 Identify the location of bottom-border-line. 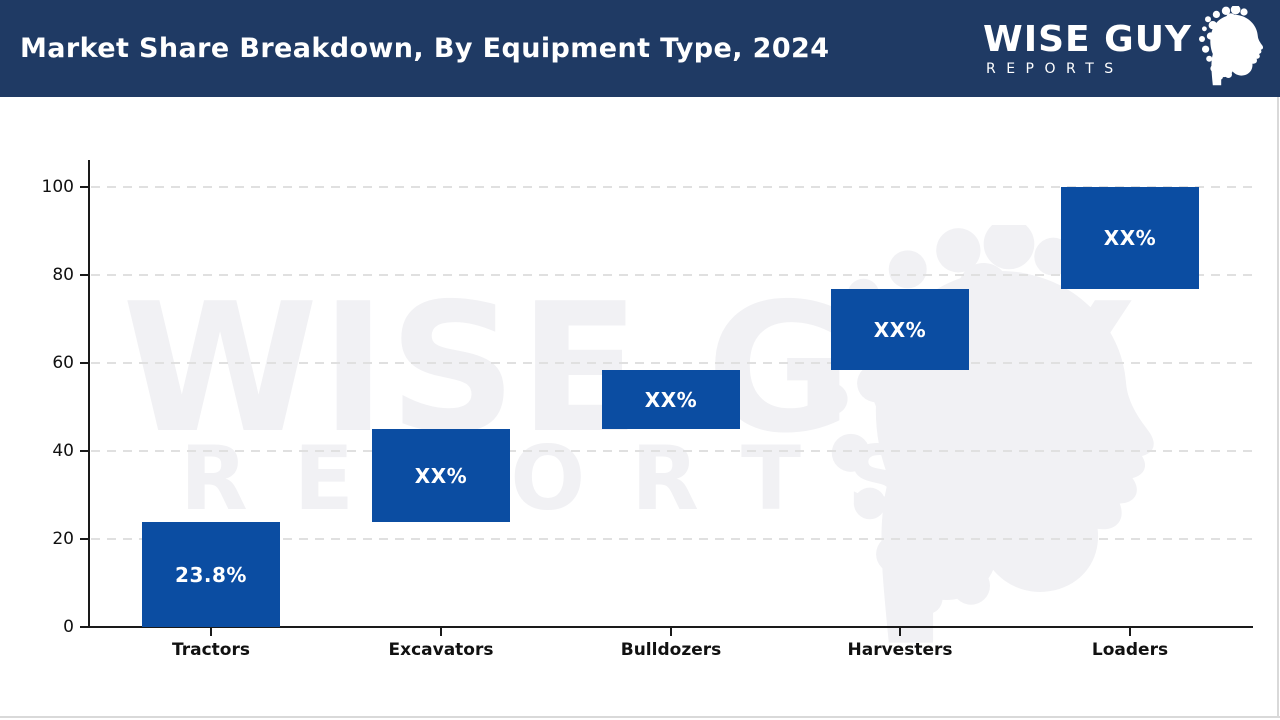
(640, 717).